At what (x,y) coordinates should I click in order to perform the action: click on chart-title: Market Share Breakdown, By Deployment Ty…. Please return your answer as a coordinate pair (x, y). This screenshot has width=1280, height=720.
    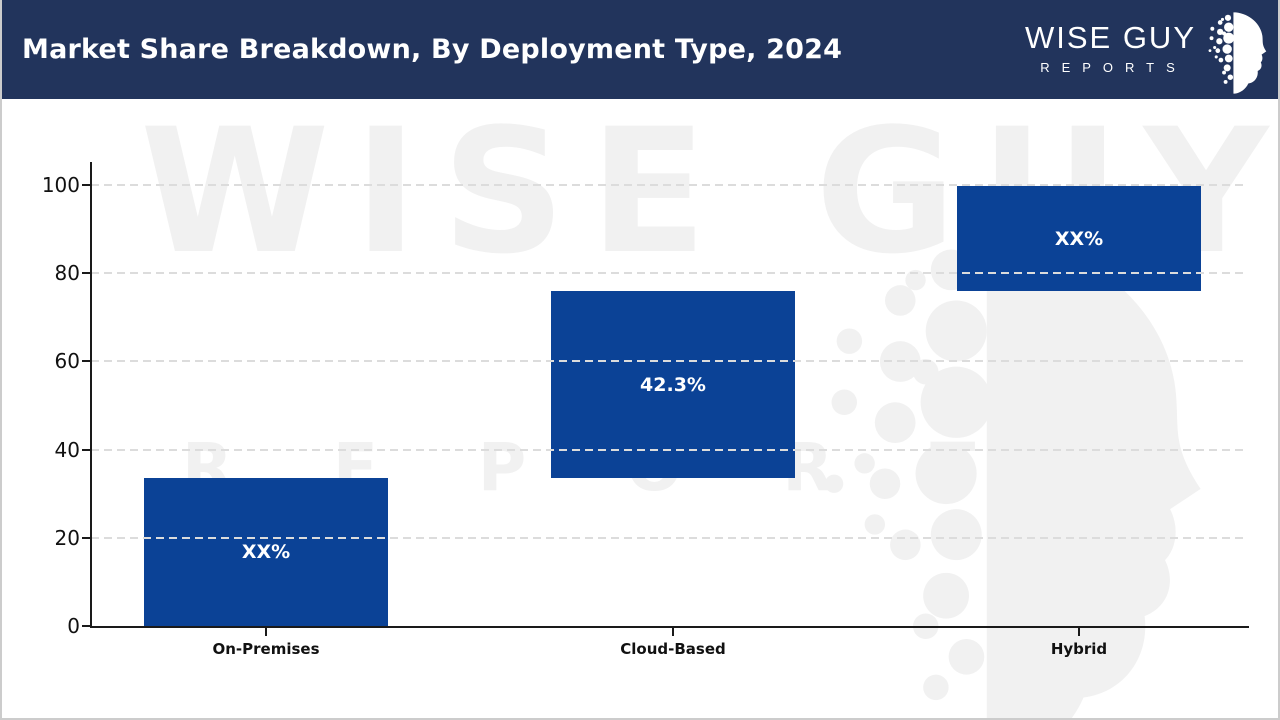
    Looking at the image, I should click on (432, 49).